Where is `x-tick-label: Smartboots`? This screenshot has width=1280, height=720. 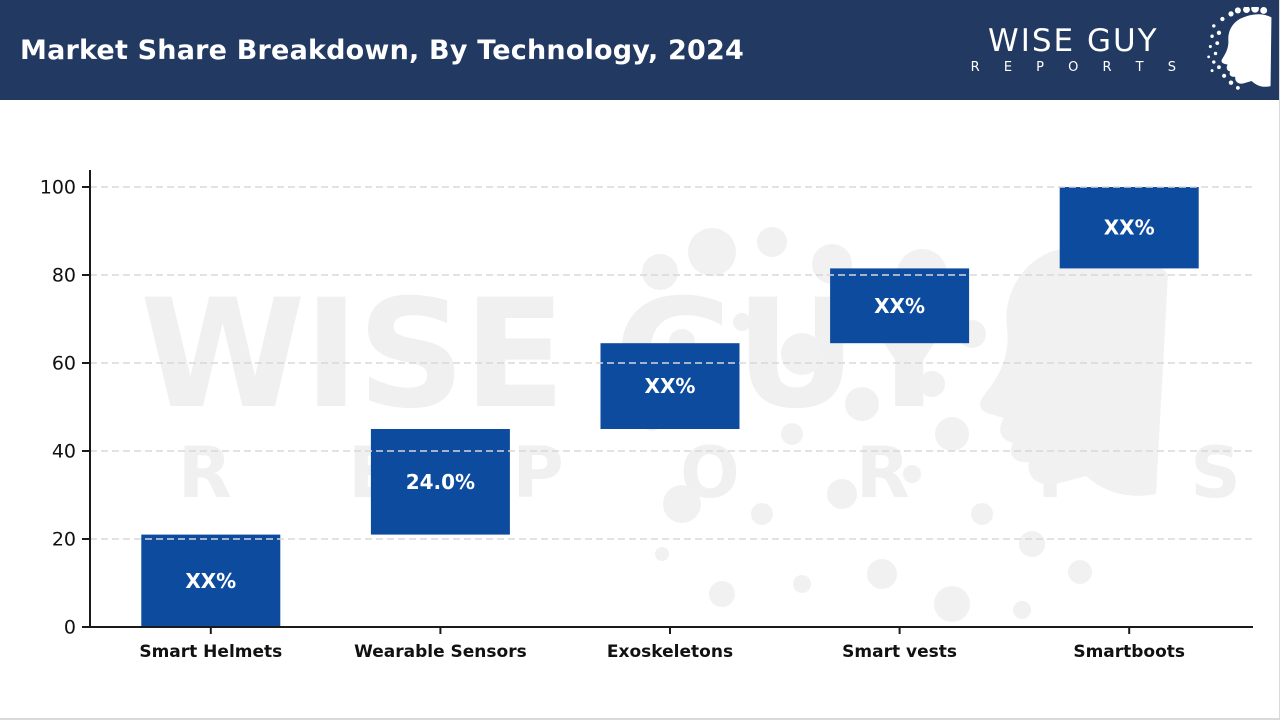 x-tick-label: Smartboots is located at coordinates (1129, 652).